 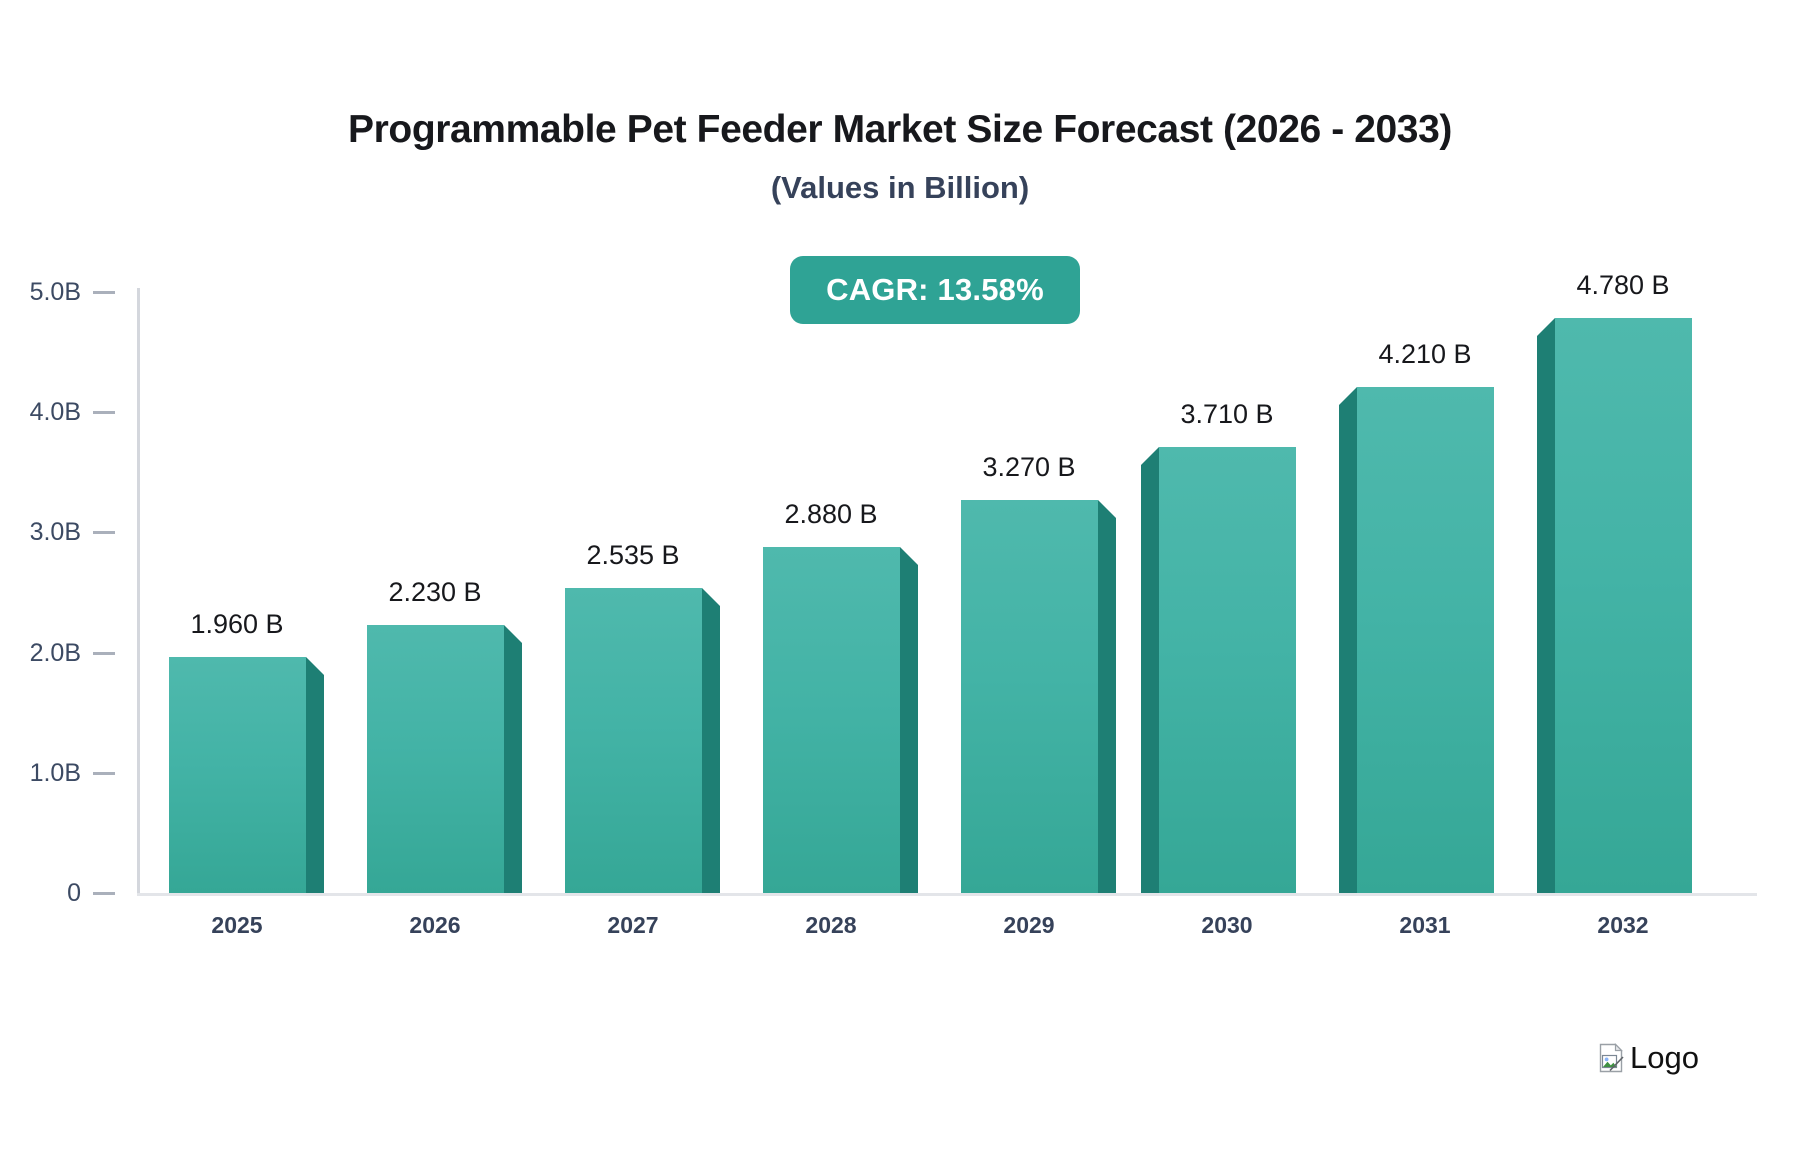 I want to click on y-axis-tick-label: 5.0B, so click(x=55, y=292).